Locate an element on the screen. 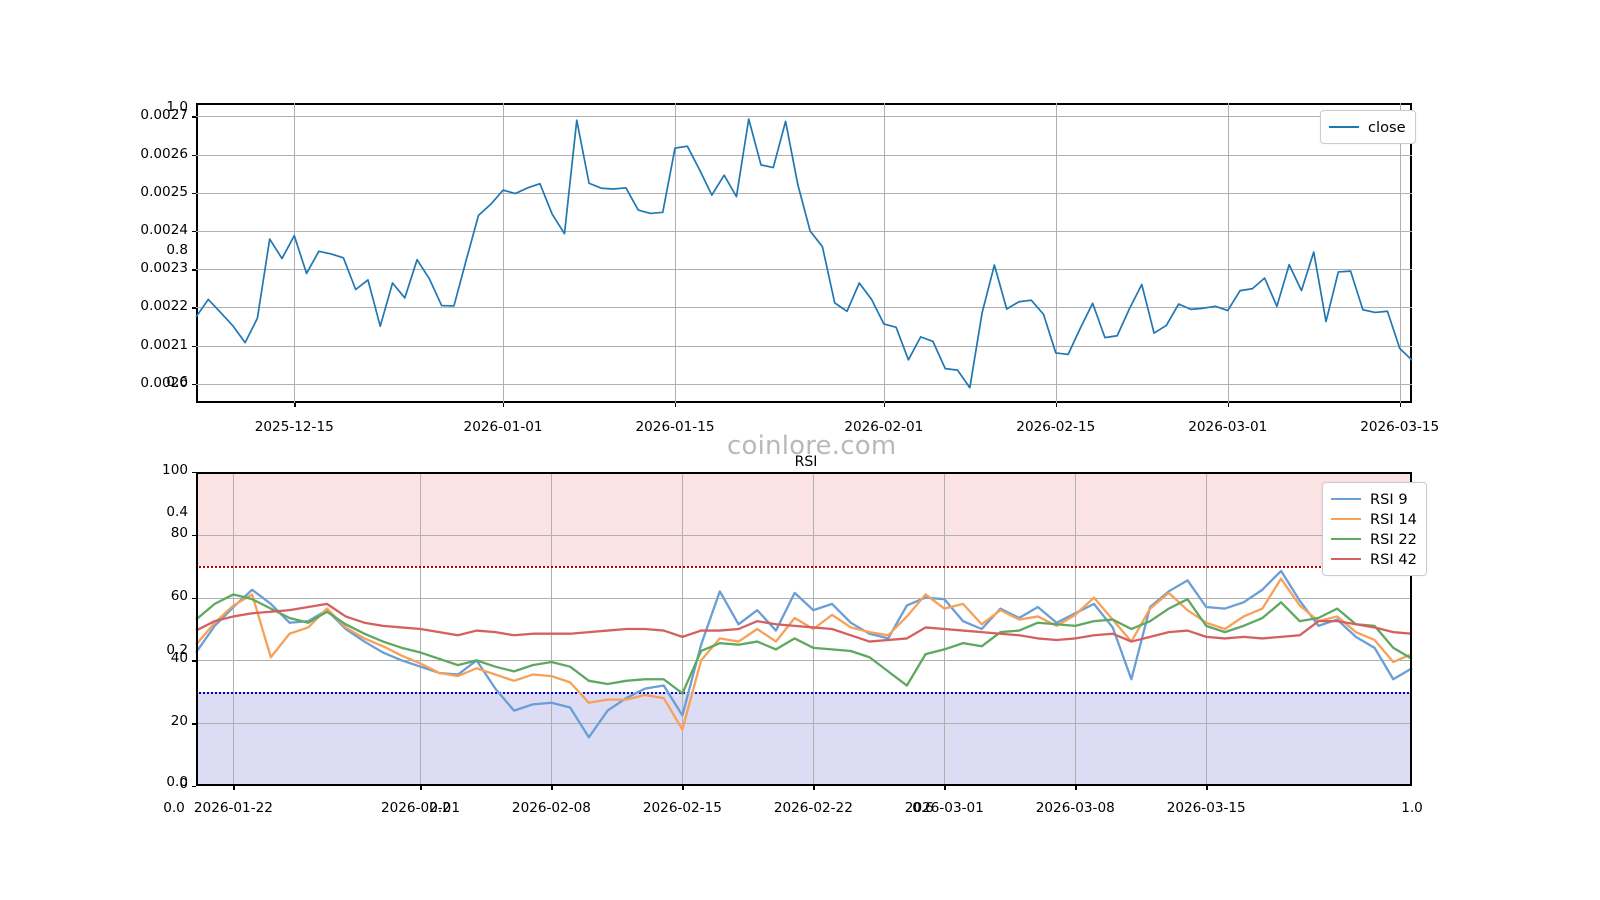 This screenshot has width=1600, height=900. oversold-band is located at coordinates (804, 738).